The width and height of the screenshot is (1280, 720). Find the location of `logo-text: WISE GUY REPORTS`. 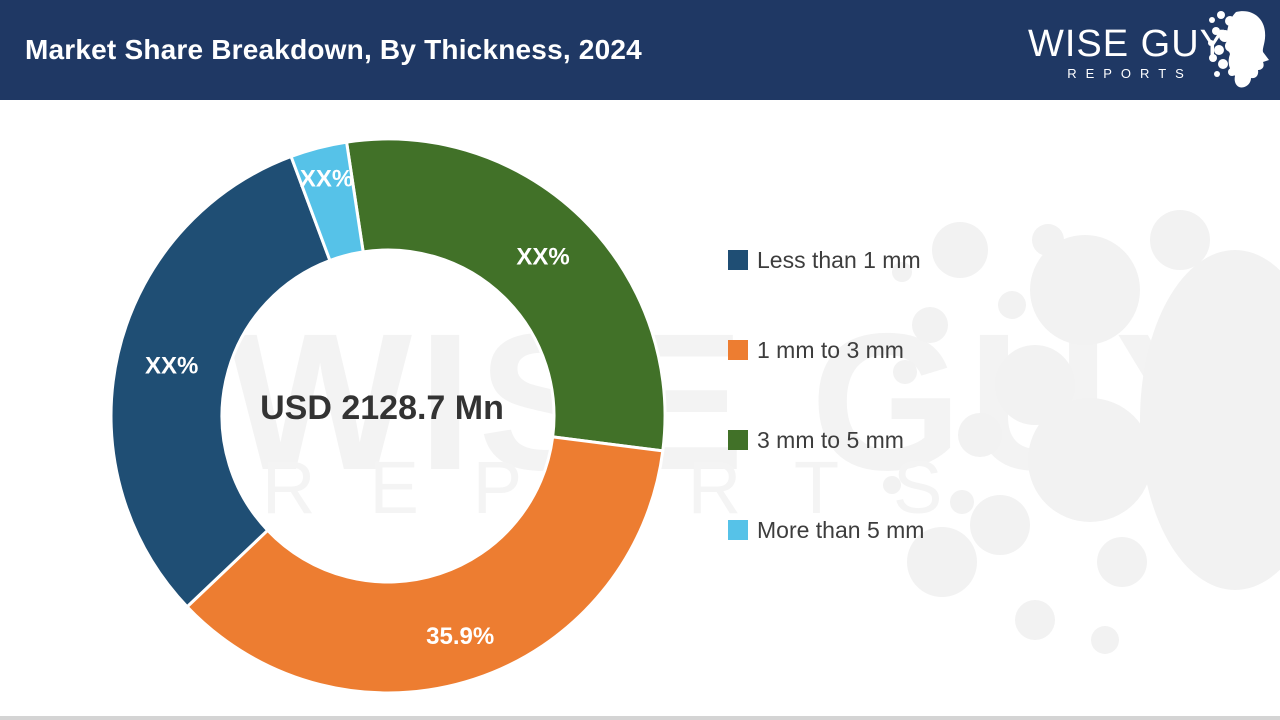

logo-text: WISE GUY REPORTS is located at coordinates (1127, 53).